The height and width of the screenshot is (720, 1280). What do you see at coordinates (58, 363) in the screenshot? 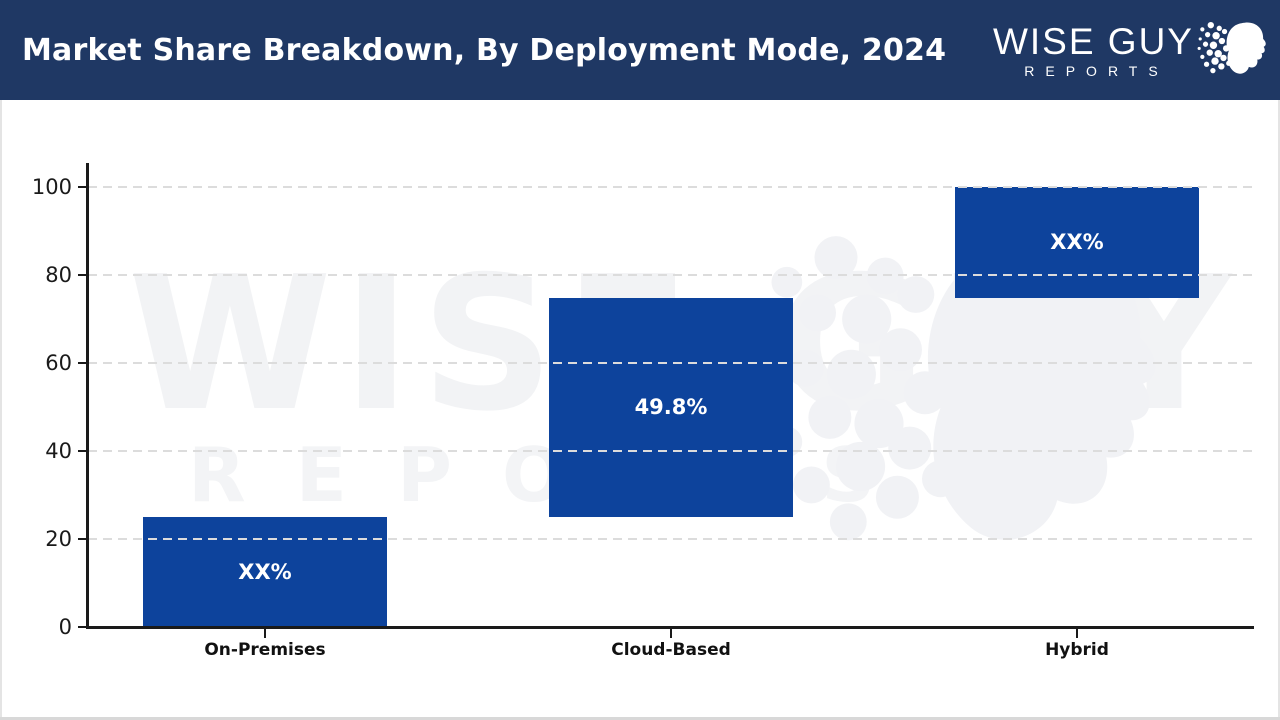
I see `y-tick-label: 60` at bounding box center [58, 363].